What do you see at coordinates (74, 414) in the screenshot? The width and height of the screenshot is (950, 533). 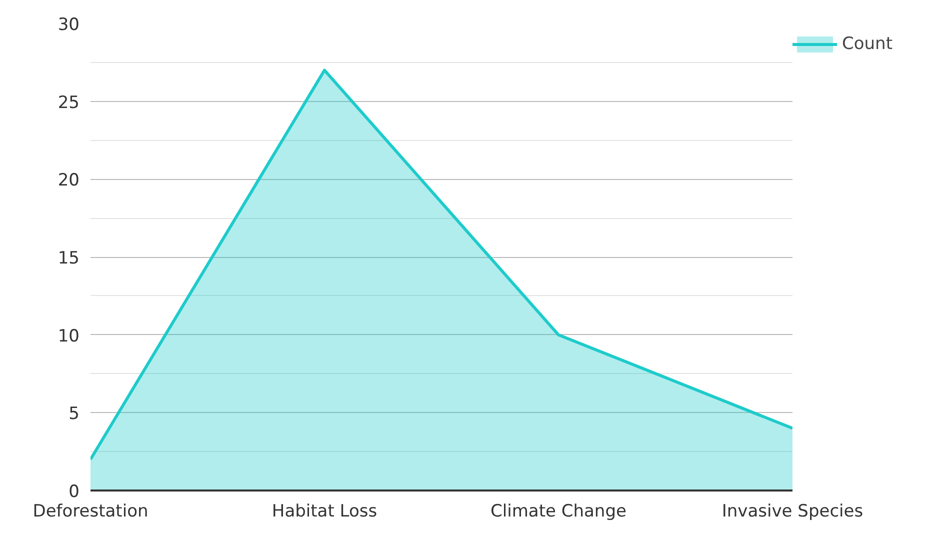 I see `y-tick-label: 5` at bounding box center [74, 414].